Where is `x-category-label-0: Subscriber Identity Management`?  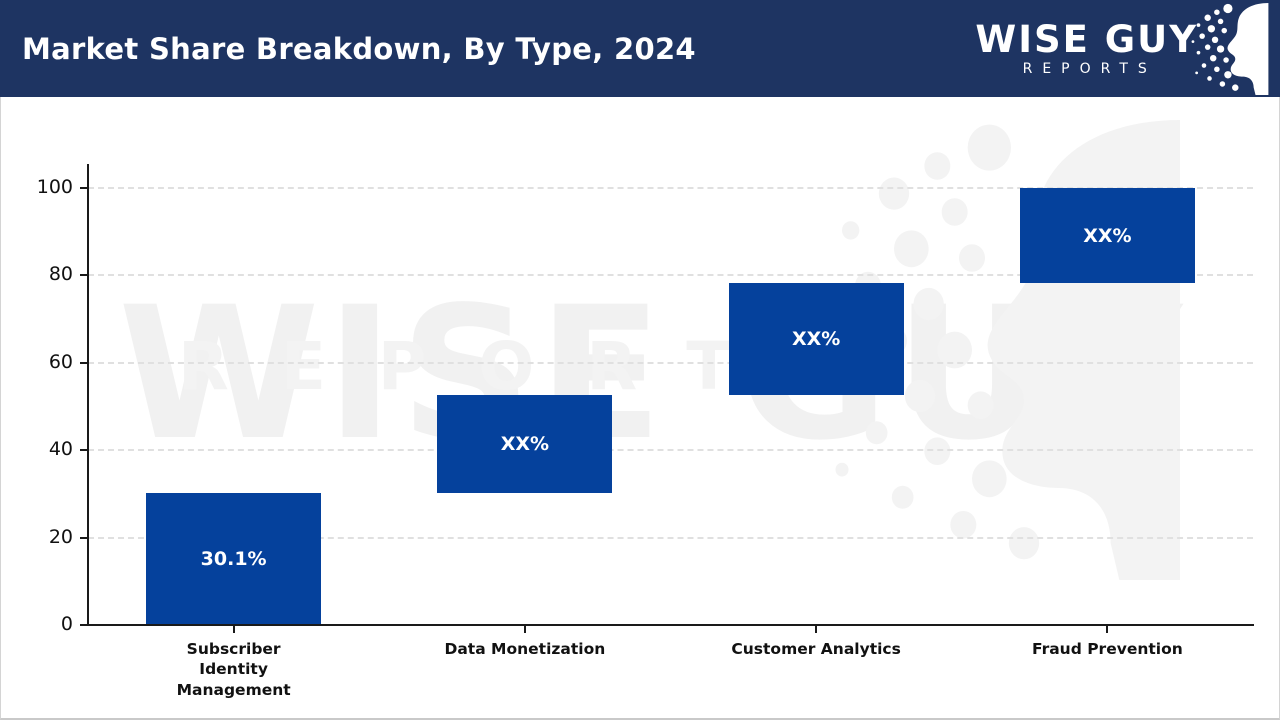 x-category-label-0: Subscriber Identity Management is located at coordinates (234, 669).